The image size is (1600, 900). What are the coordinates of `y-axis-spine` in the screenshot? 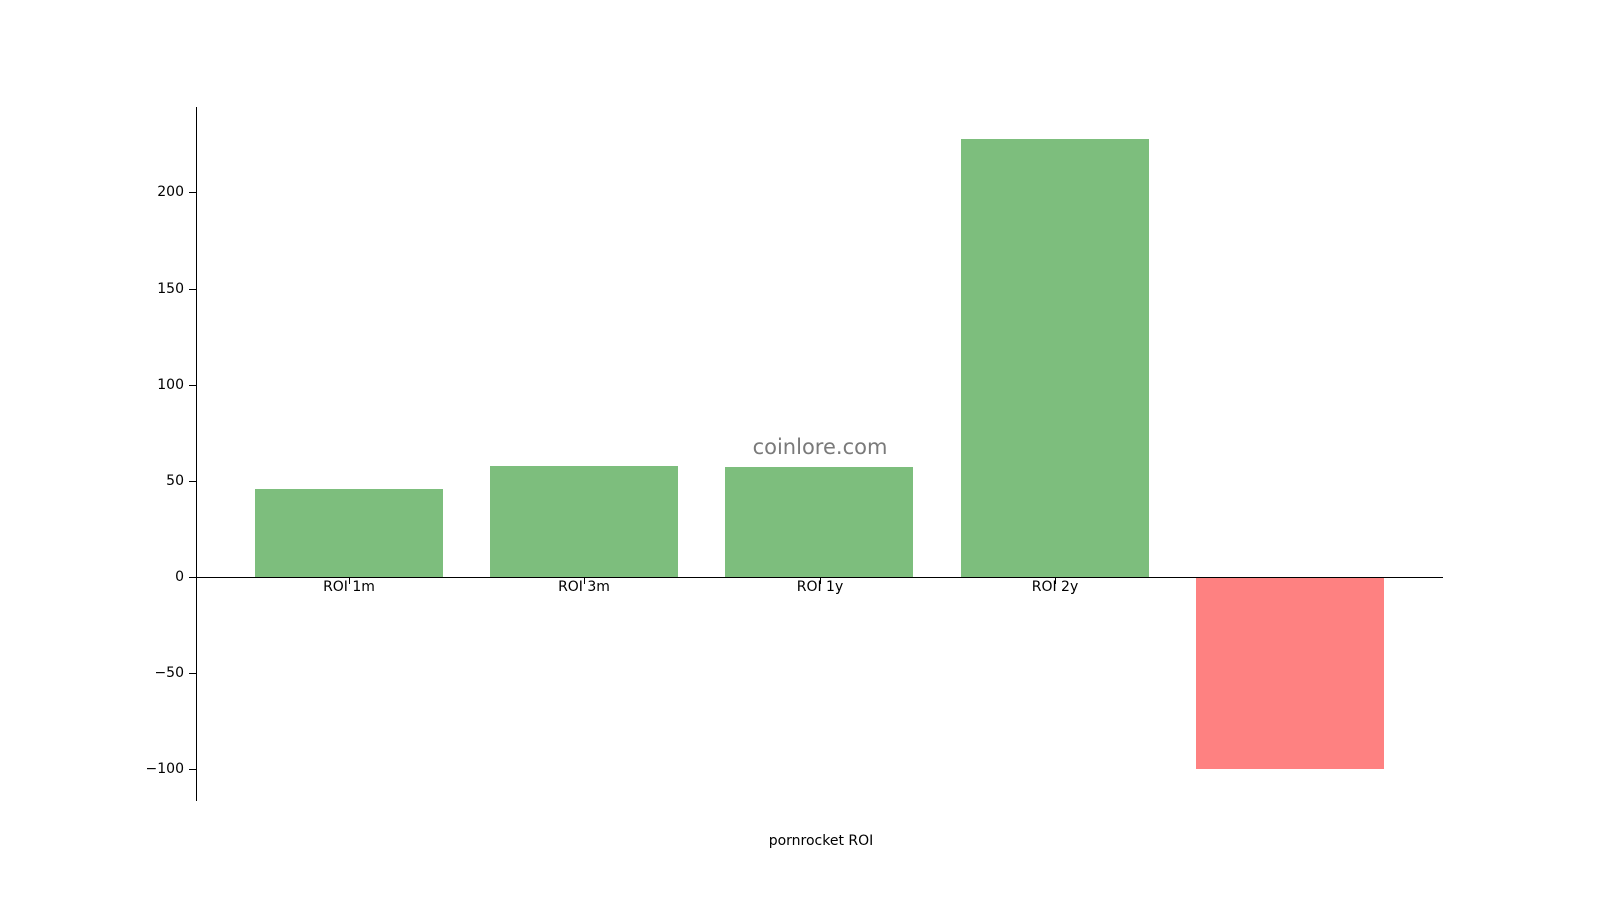 It's located at (196, 454).